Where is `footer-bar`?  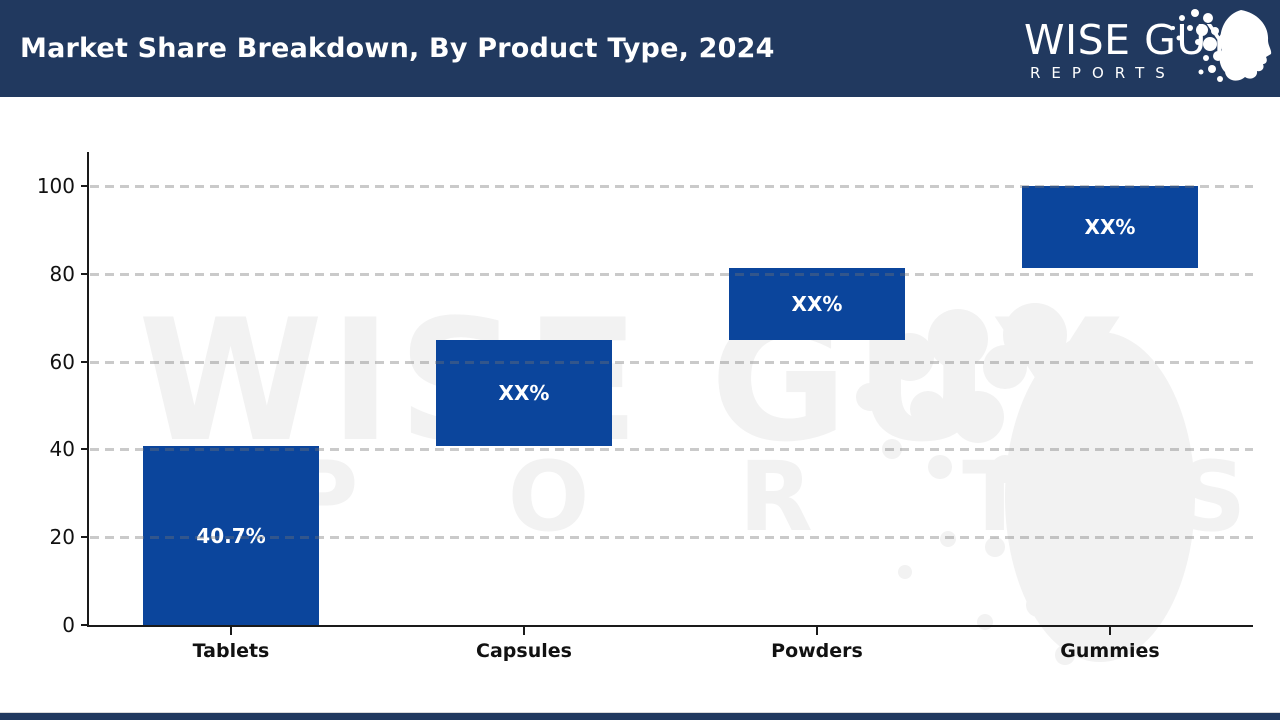
footer-bar is located at coordinates (640, 716).